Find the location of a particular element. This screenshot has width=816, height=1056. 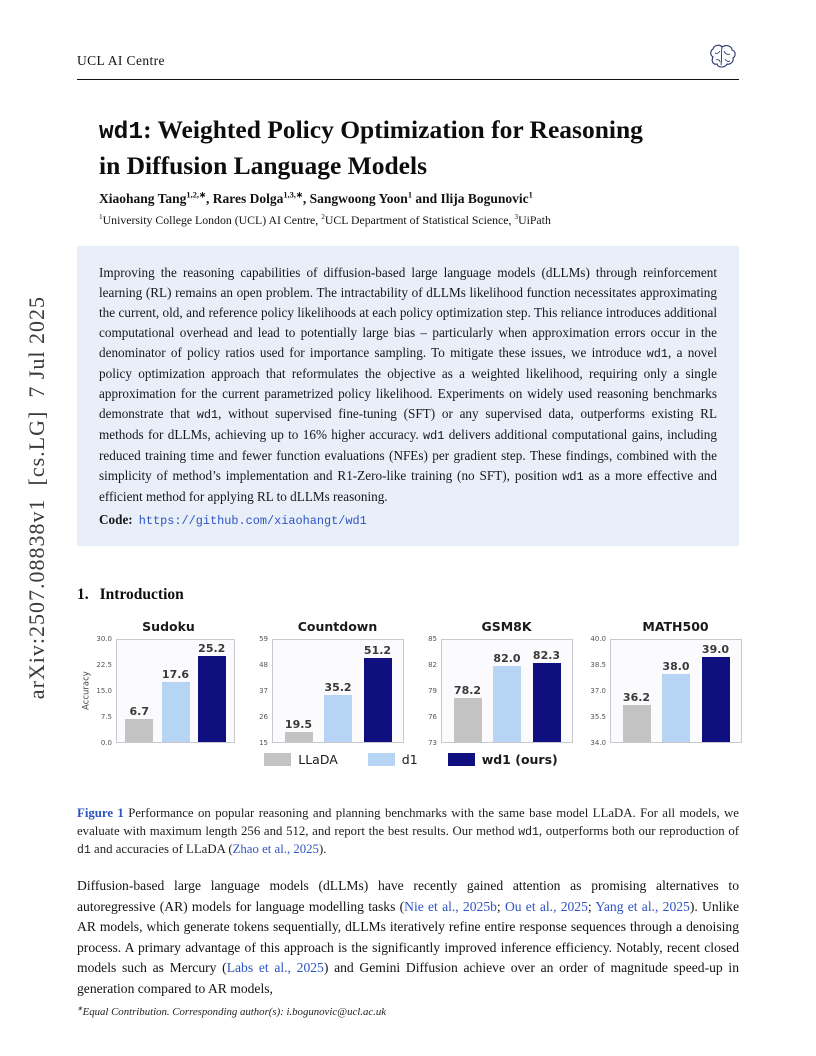

bar-value-label: 39.0 is located at coordinates (715, 649).